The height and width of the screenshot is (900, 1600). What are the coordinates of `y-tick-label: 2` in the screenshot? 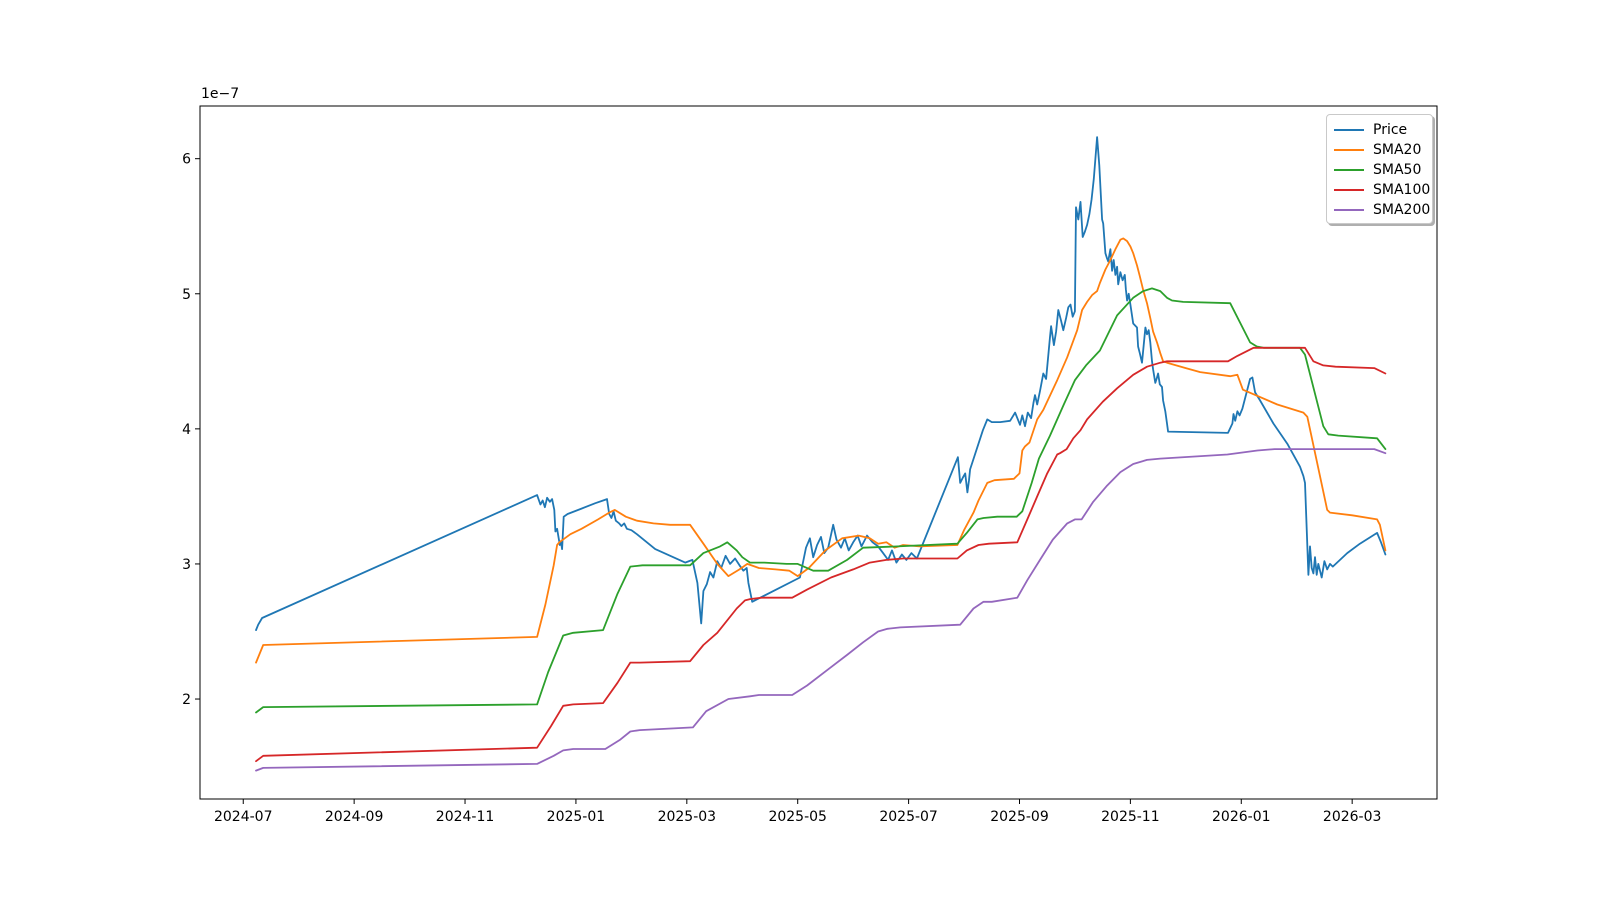 It's located at (186, 700).